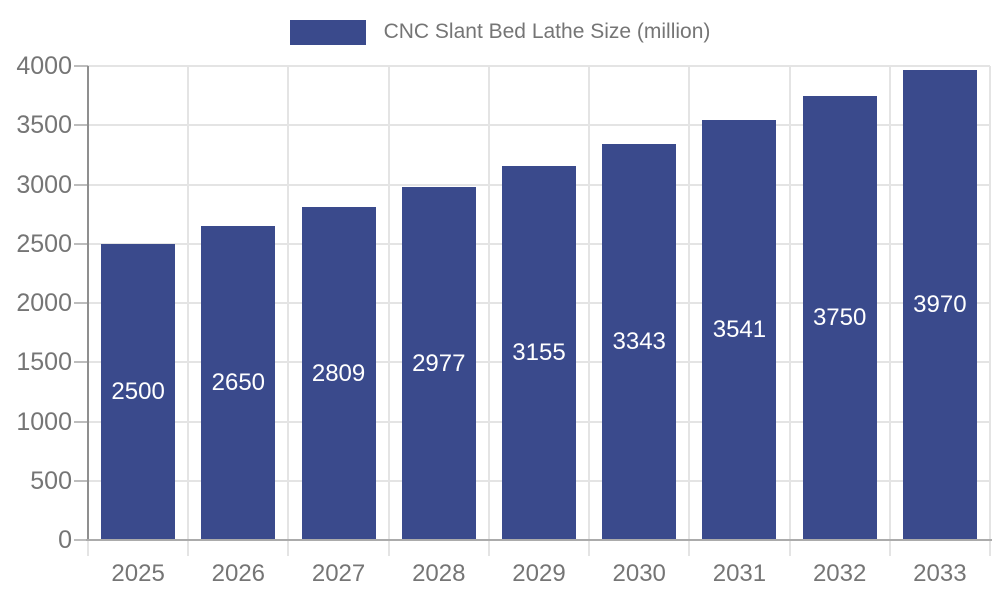 Image resolution: width=1000 pixels, height=600 pixels. I want to click on bar-value-label: 2500, so click(138, 391).